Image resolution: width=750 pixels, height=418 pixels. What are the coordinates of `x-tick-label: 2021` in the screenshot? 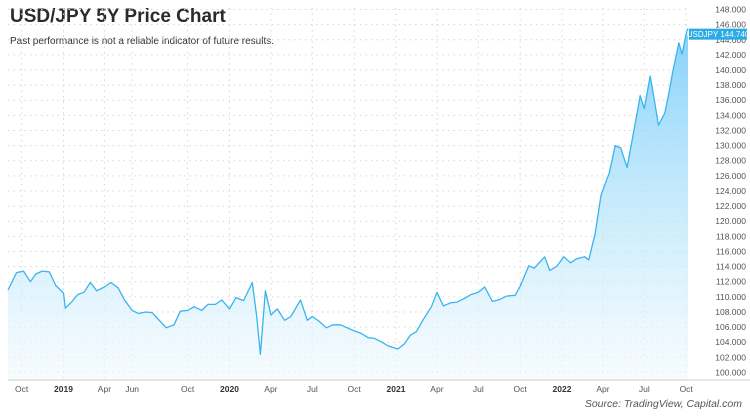 It's located at (396, 389).